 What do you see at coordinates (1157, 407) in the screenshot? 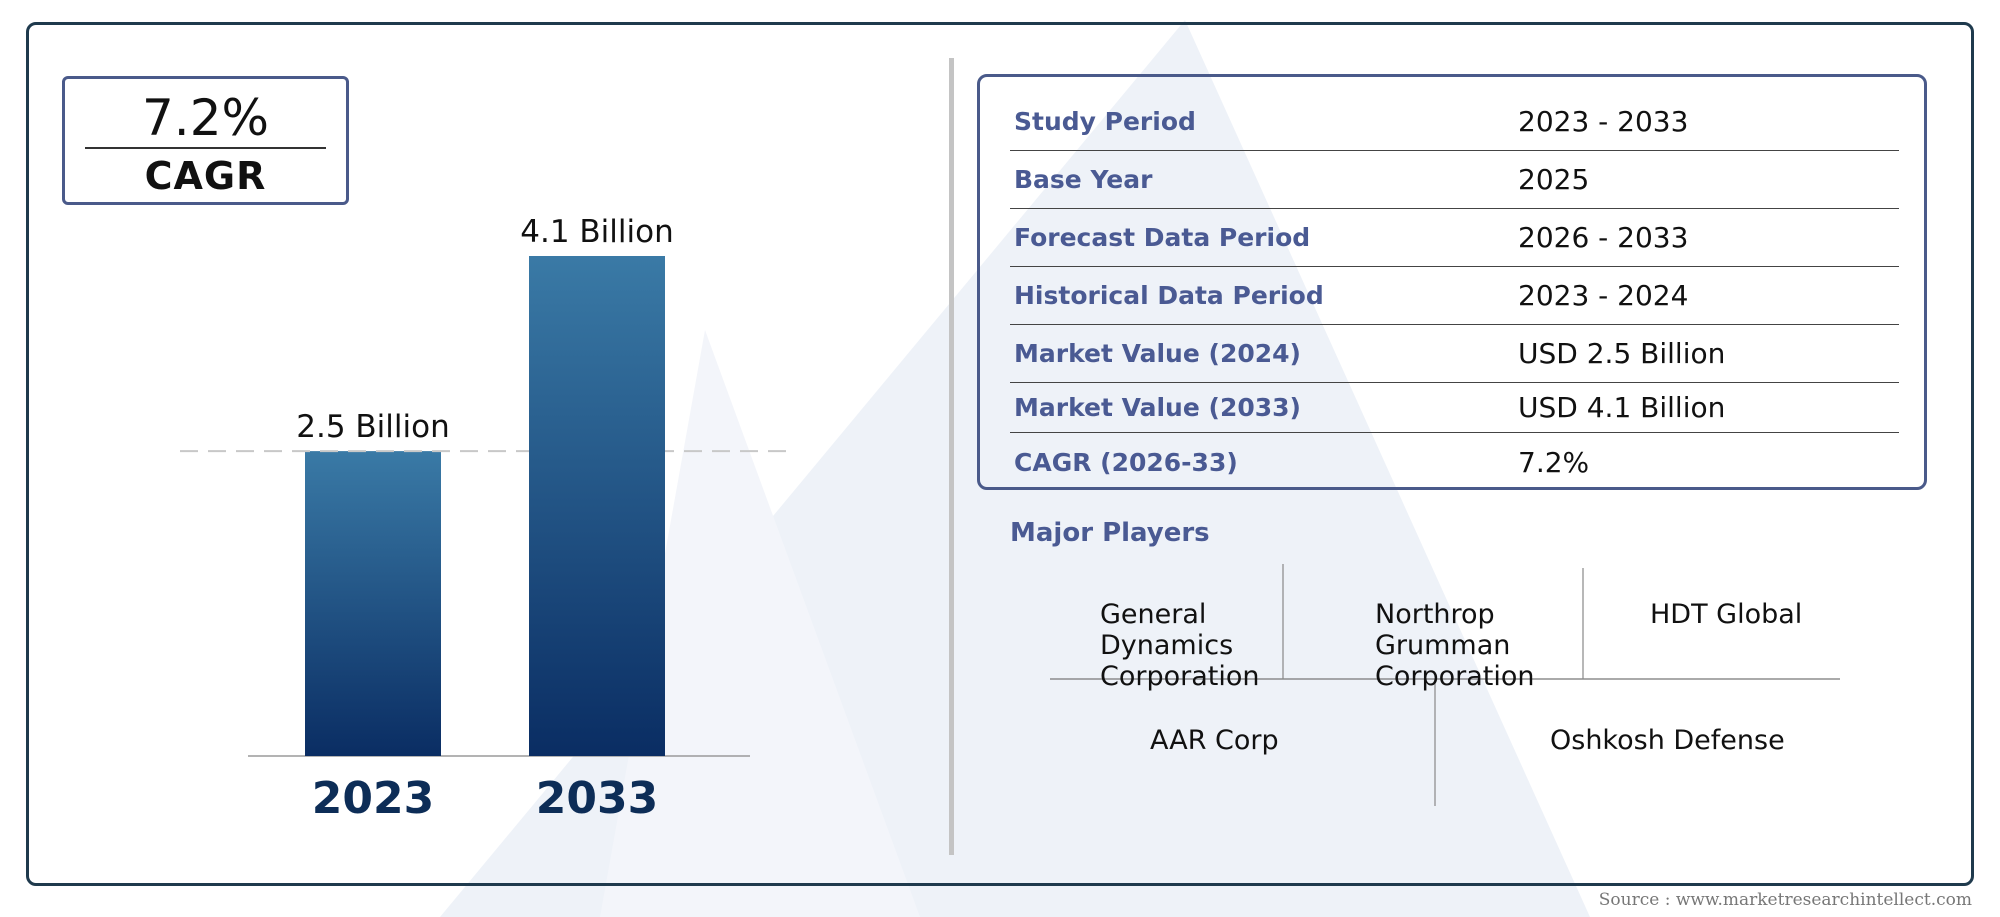
I see `info-row-key: Market Value (2033)` at bounding box center [1157, 407].